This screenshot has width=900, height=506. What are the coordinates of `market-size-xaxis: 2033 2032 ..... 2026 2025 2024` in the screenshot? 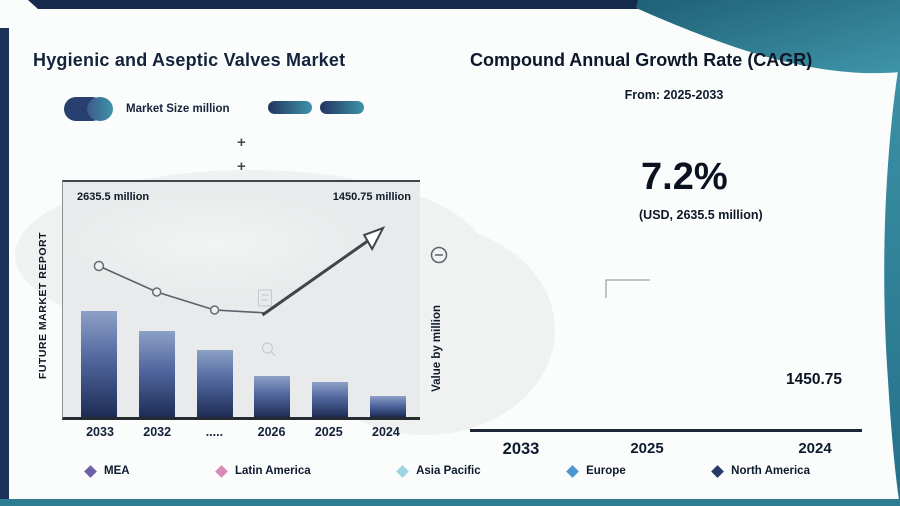 It's located at (241, 432).